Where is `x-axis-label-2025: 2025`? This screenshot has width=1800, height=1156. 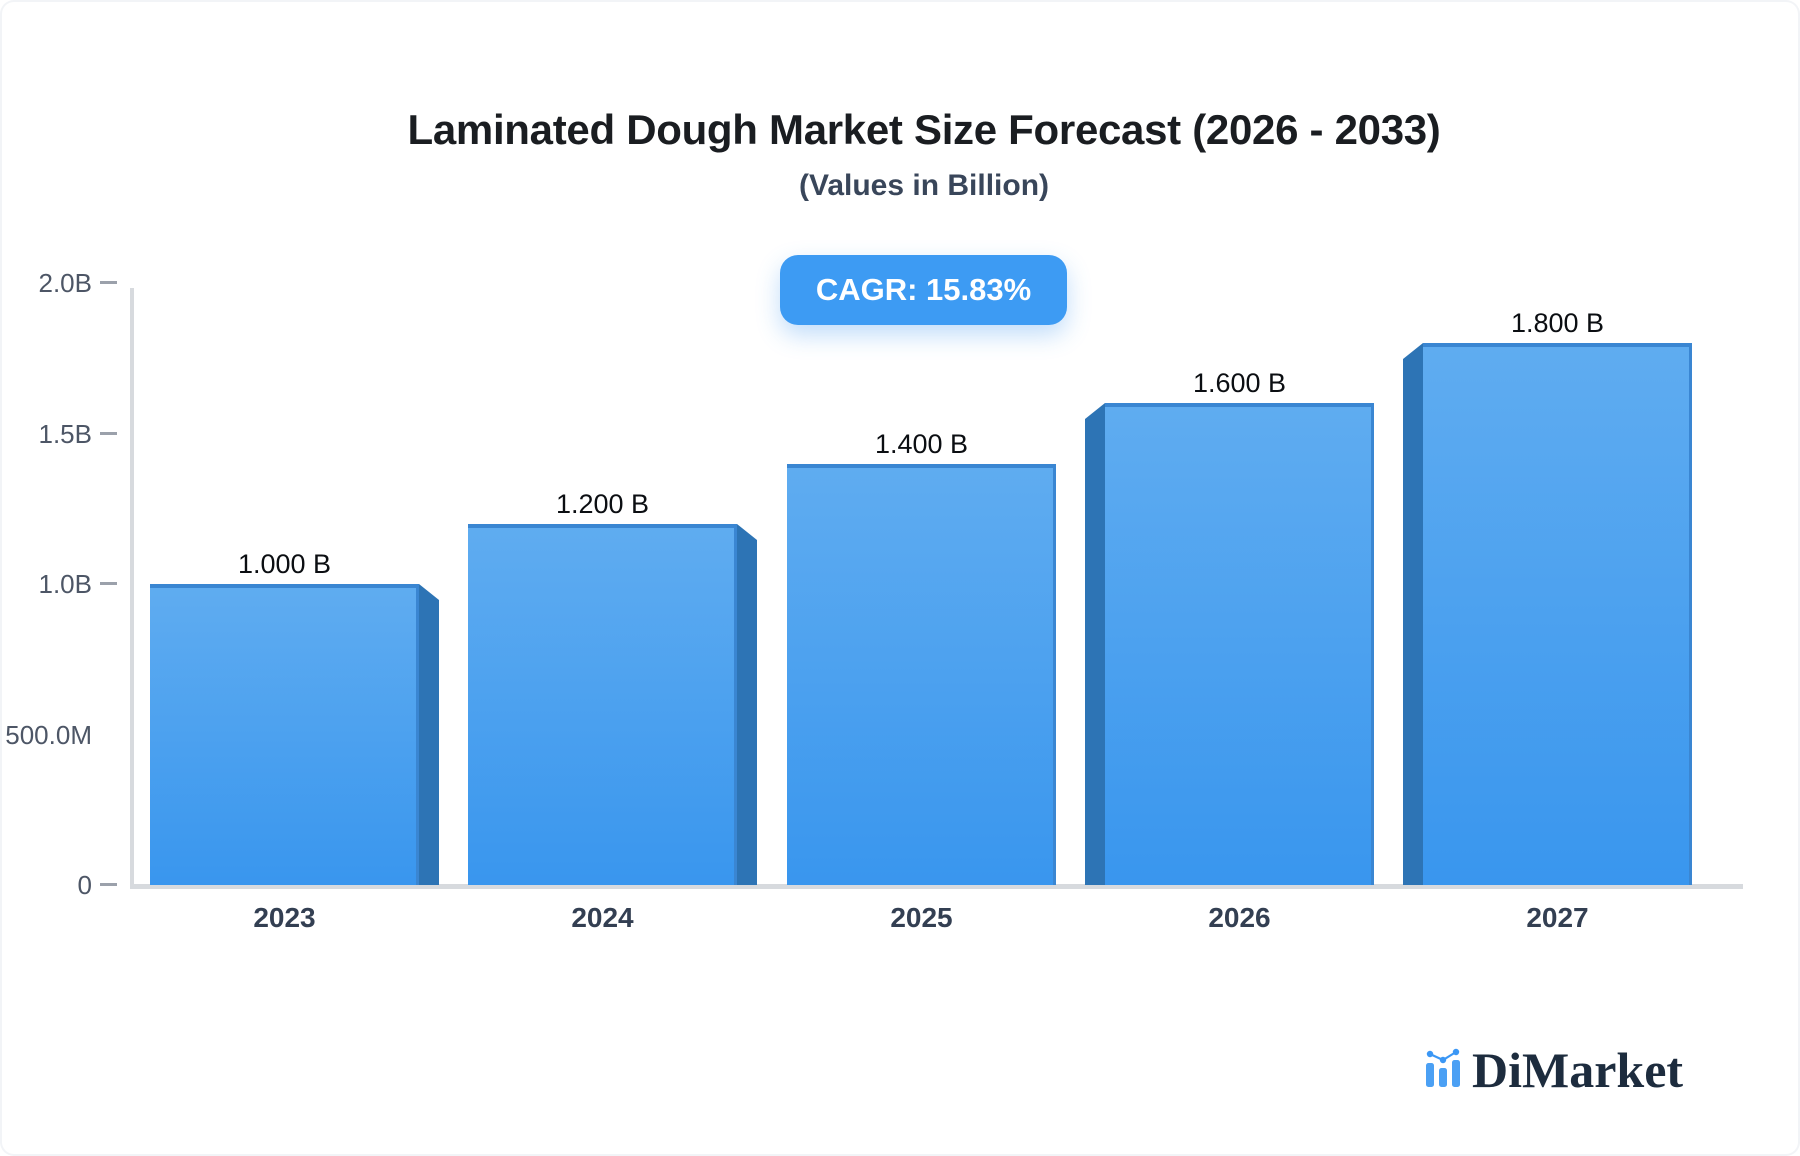 x-axis-label-2025: 2025 is located at coordinates (921, 917).